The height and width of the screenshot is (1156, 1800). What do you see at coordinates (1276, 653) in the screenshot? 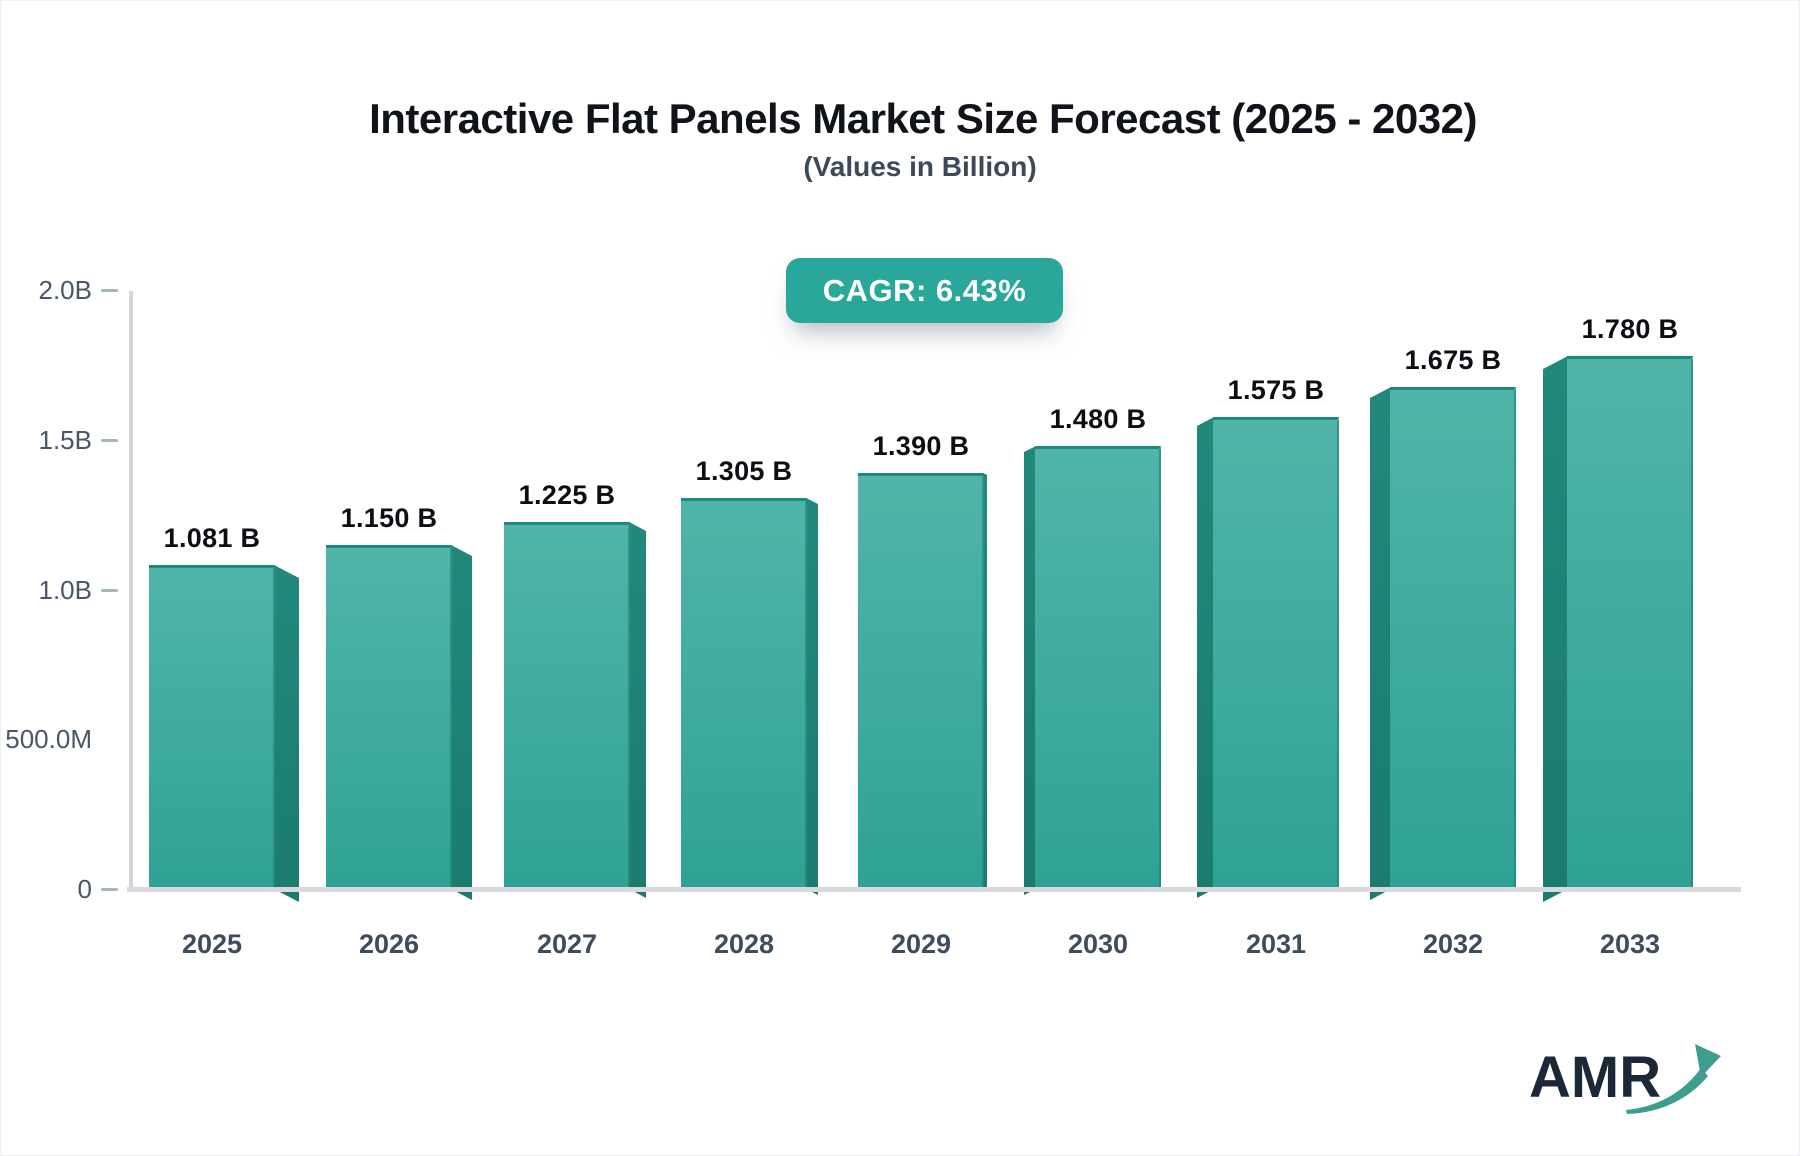
I see `bar-2031` at bounding box center [1276, 653].